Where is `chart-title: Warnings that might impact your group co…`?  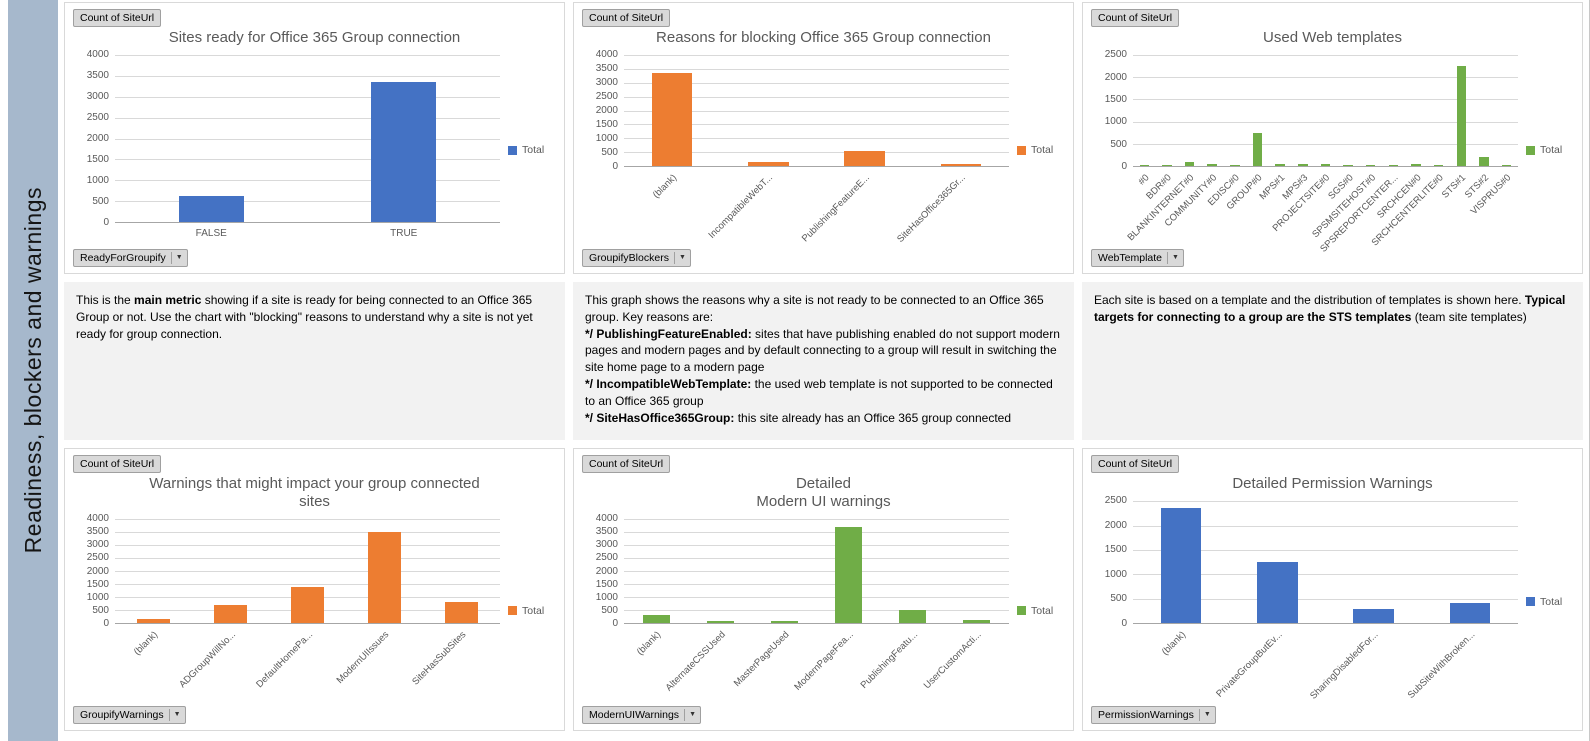
chart-title: Warnings that might impact your group co… is located at coordinates (314, 493).